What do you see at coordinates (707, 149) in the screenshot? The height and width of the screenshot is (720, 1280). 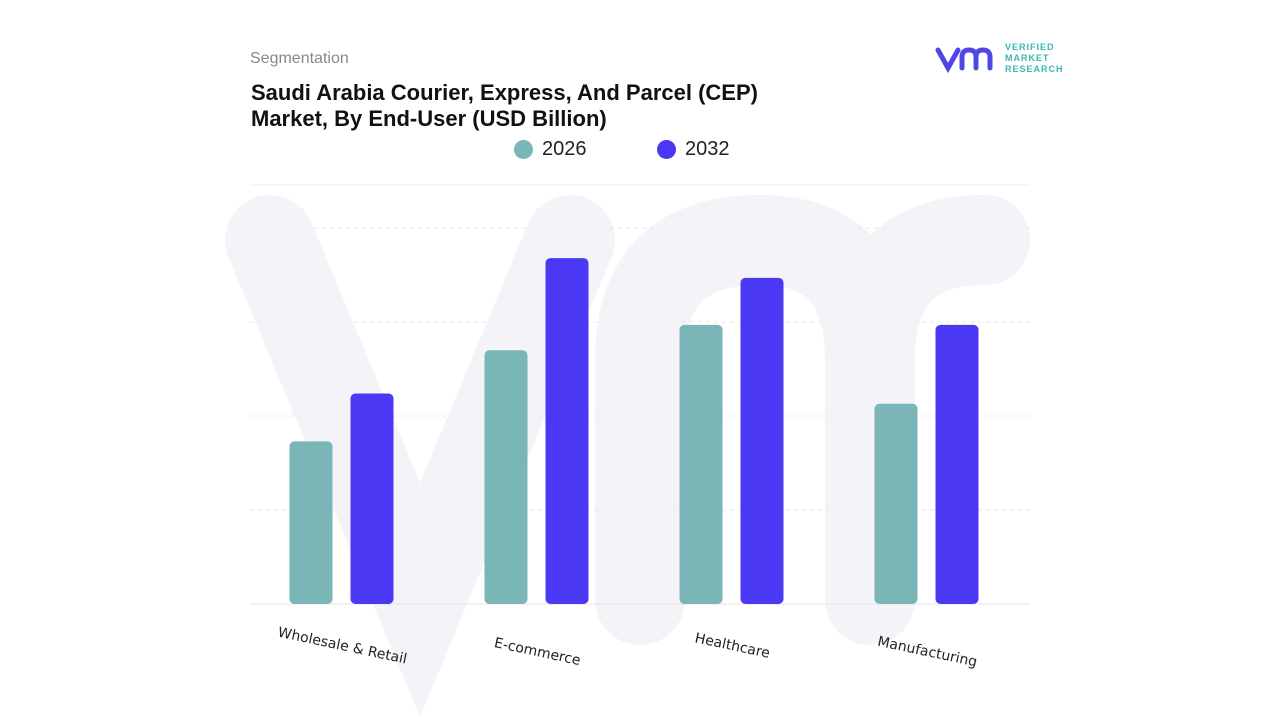 I see `legend-label: 2032` at bounding box center [707, 149].